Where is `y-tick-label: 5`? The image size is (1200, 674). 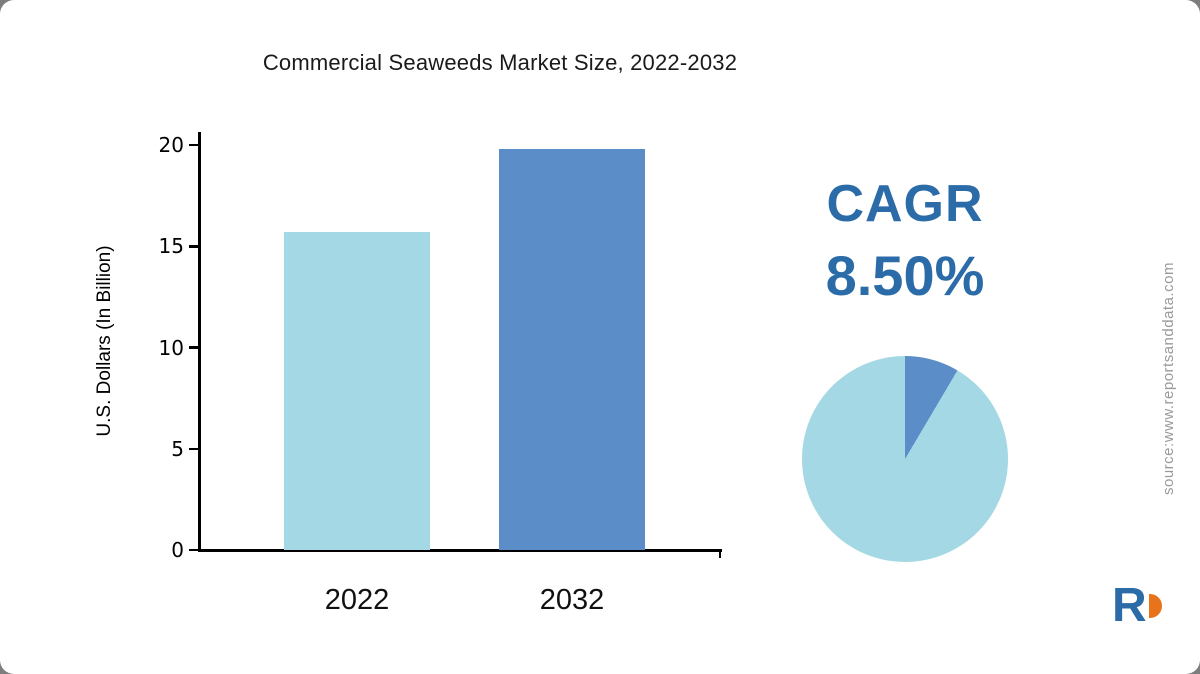 y-tick-label: 5 is located at coordinates (177, 448).